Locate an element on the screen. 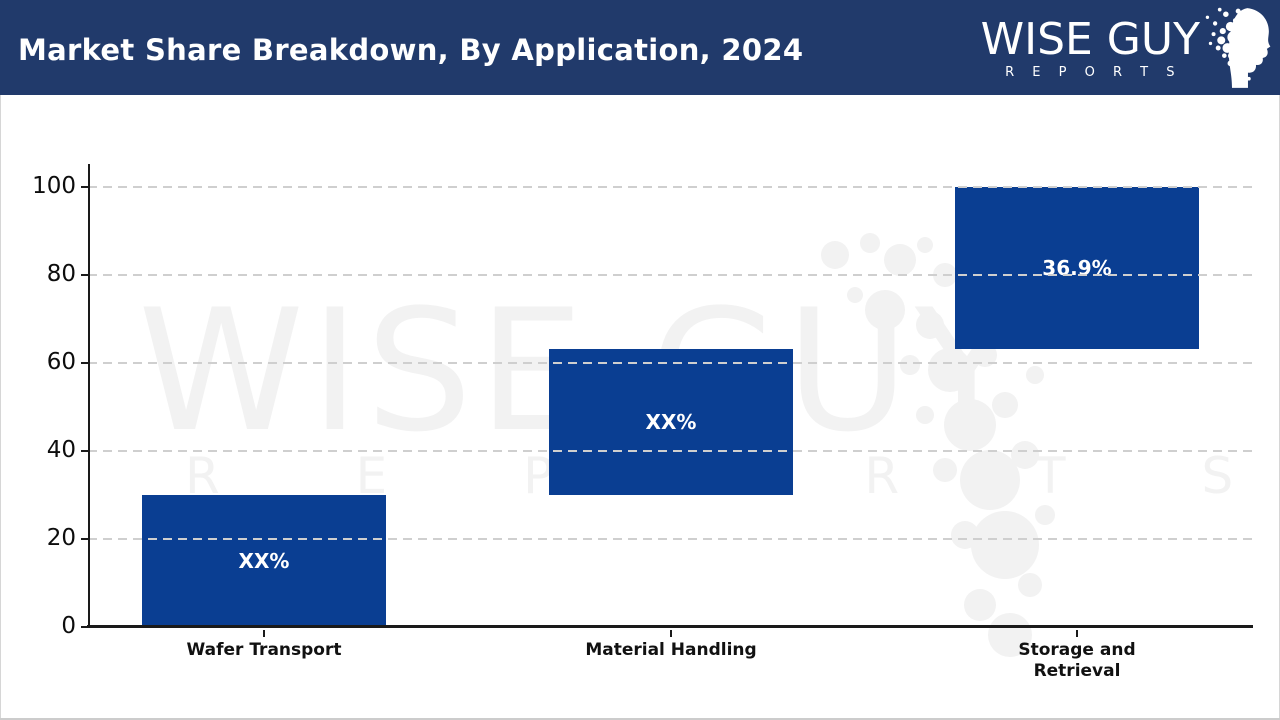 The width and height of the screenshot is (1280, 720). logo-brand-text: WISE GUY is located at coordinates (1090, 39).